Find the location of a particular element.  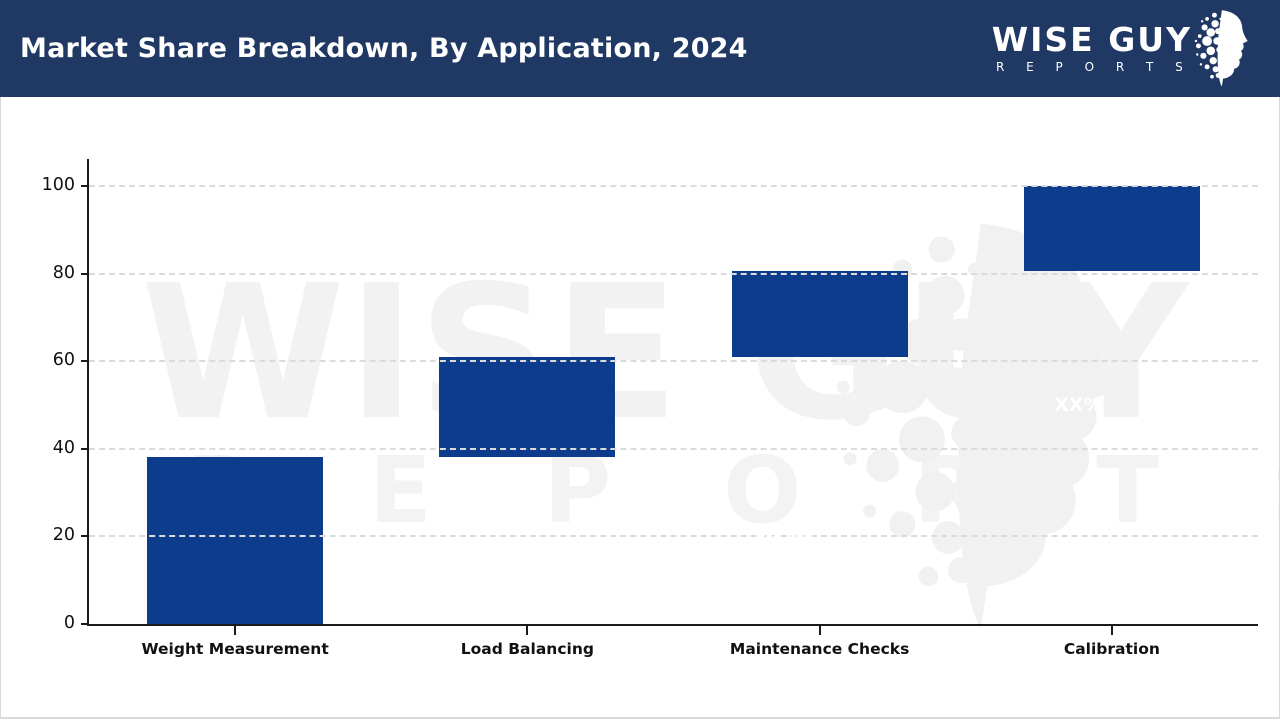

y-tick-label-60: 60 is located at coordinates (63, 360).